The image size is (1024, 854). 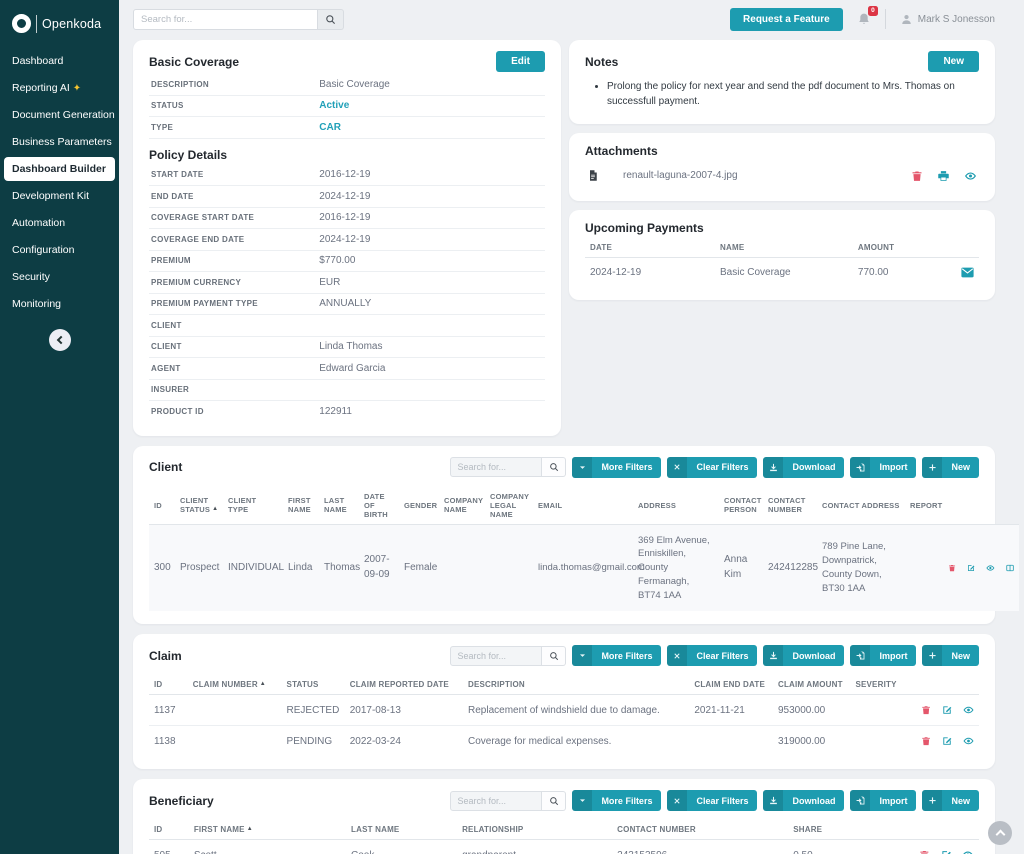 I want to click on column-header: DESCRIPTION, so click(x=576, y=685).